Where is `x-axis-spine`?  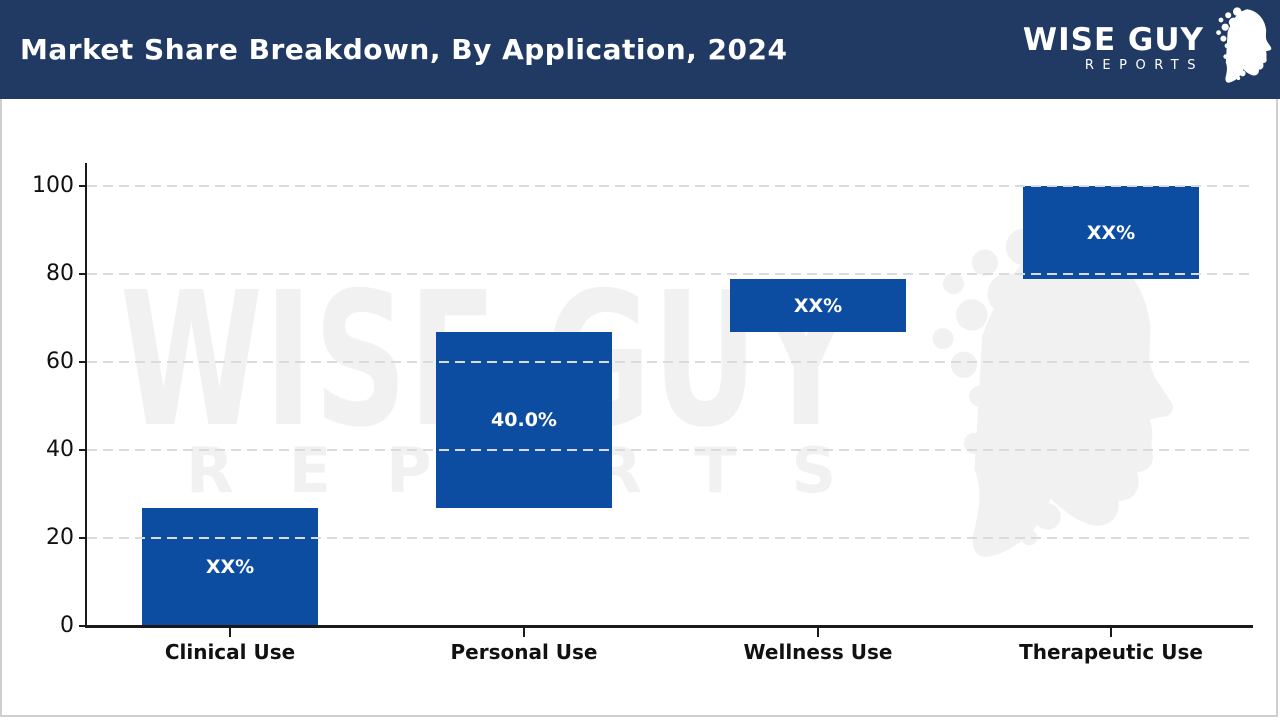
x-axis-spine is located at coordinates (669, 626).